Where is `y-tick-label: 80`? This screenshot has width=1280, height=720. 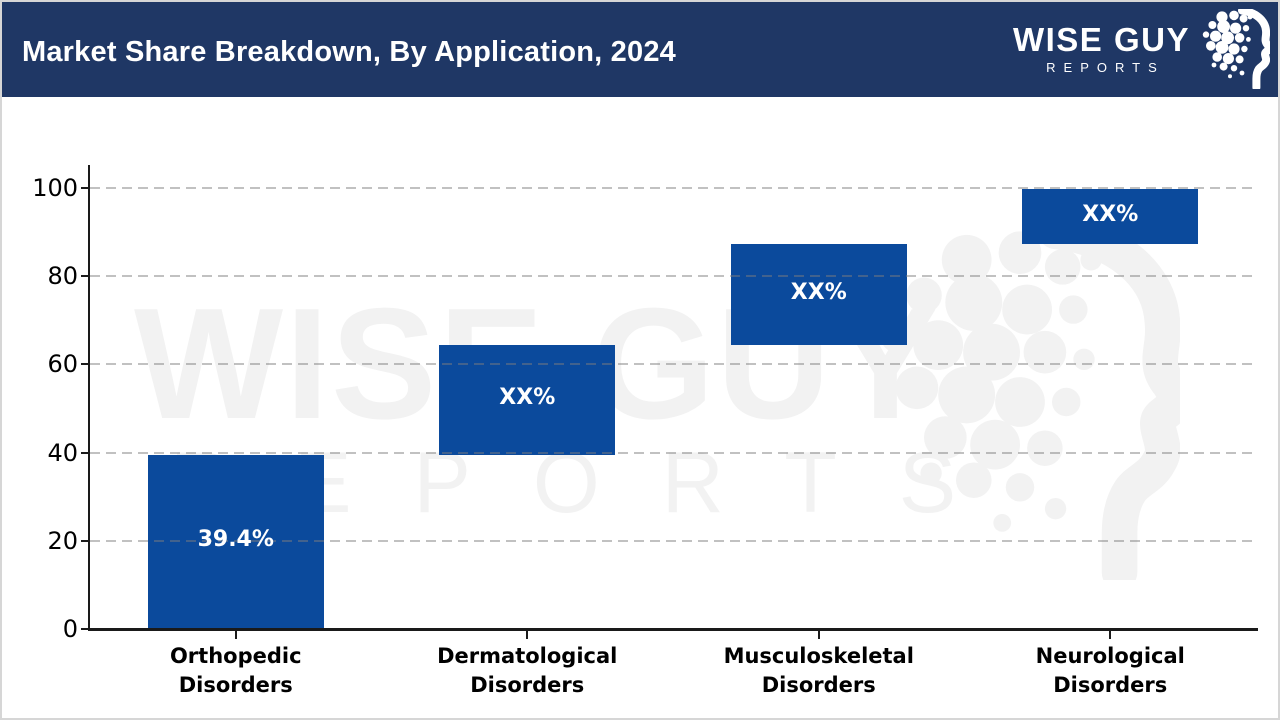 y-tick-label: 80 is located at coordinates (62, 276).